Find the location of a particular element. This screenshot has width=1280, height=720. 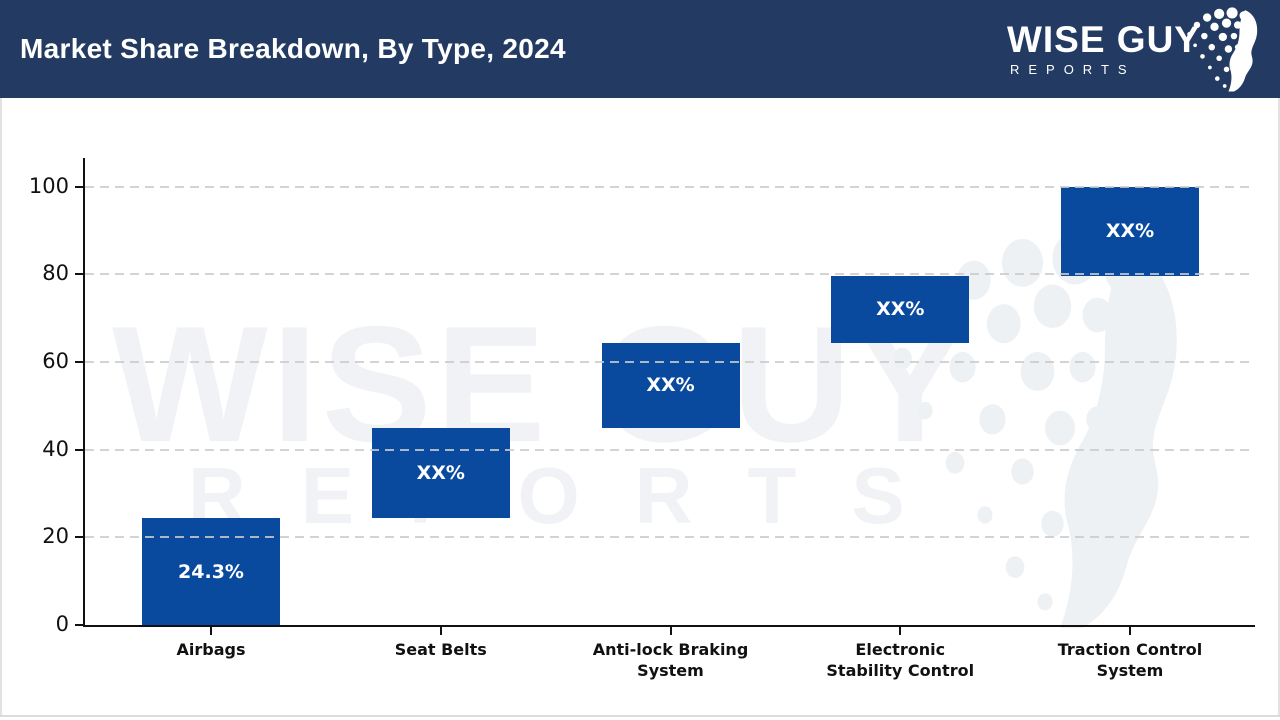

y-tick-label: 20 is located at coordinates (55, 536).